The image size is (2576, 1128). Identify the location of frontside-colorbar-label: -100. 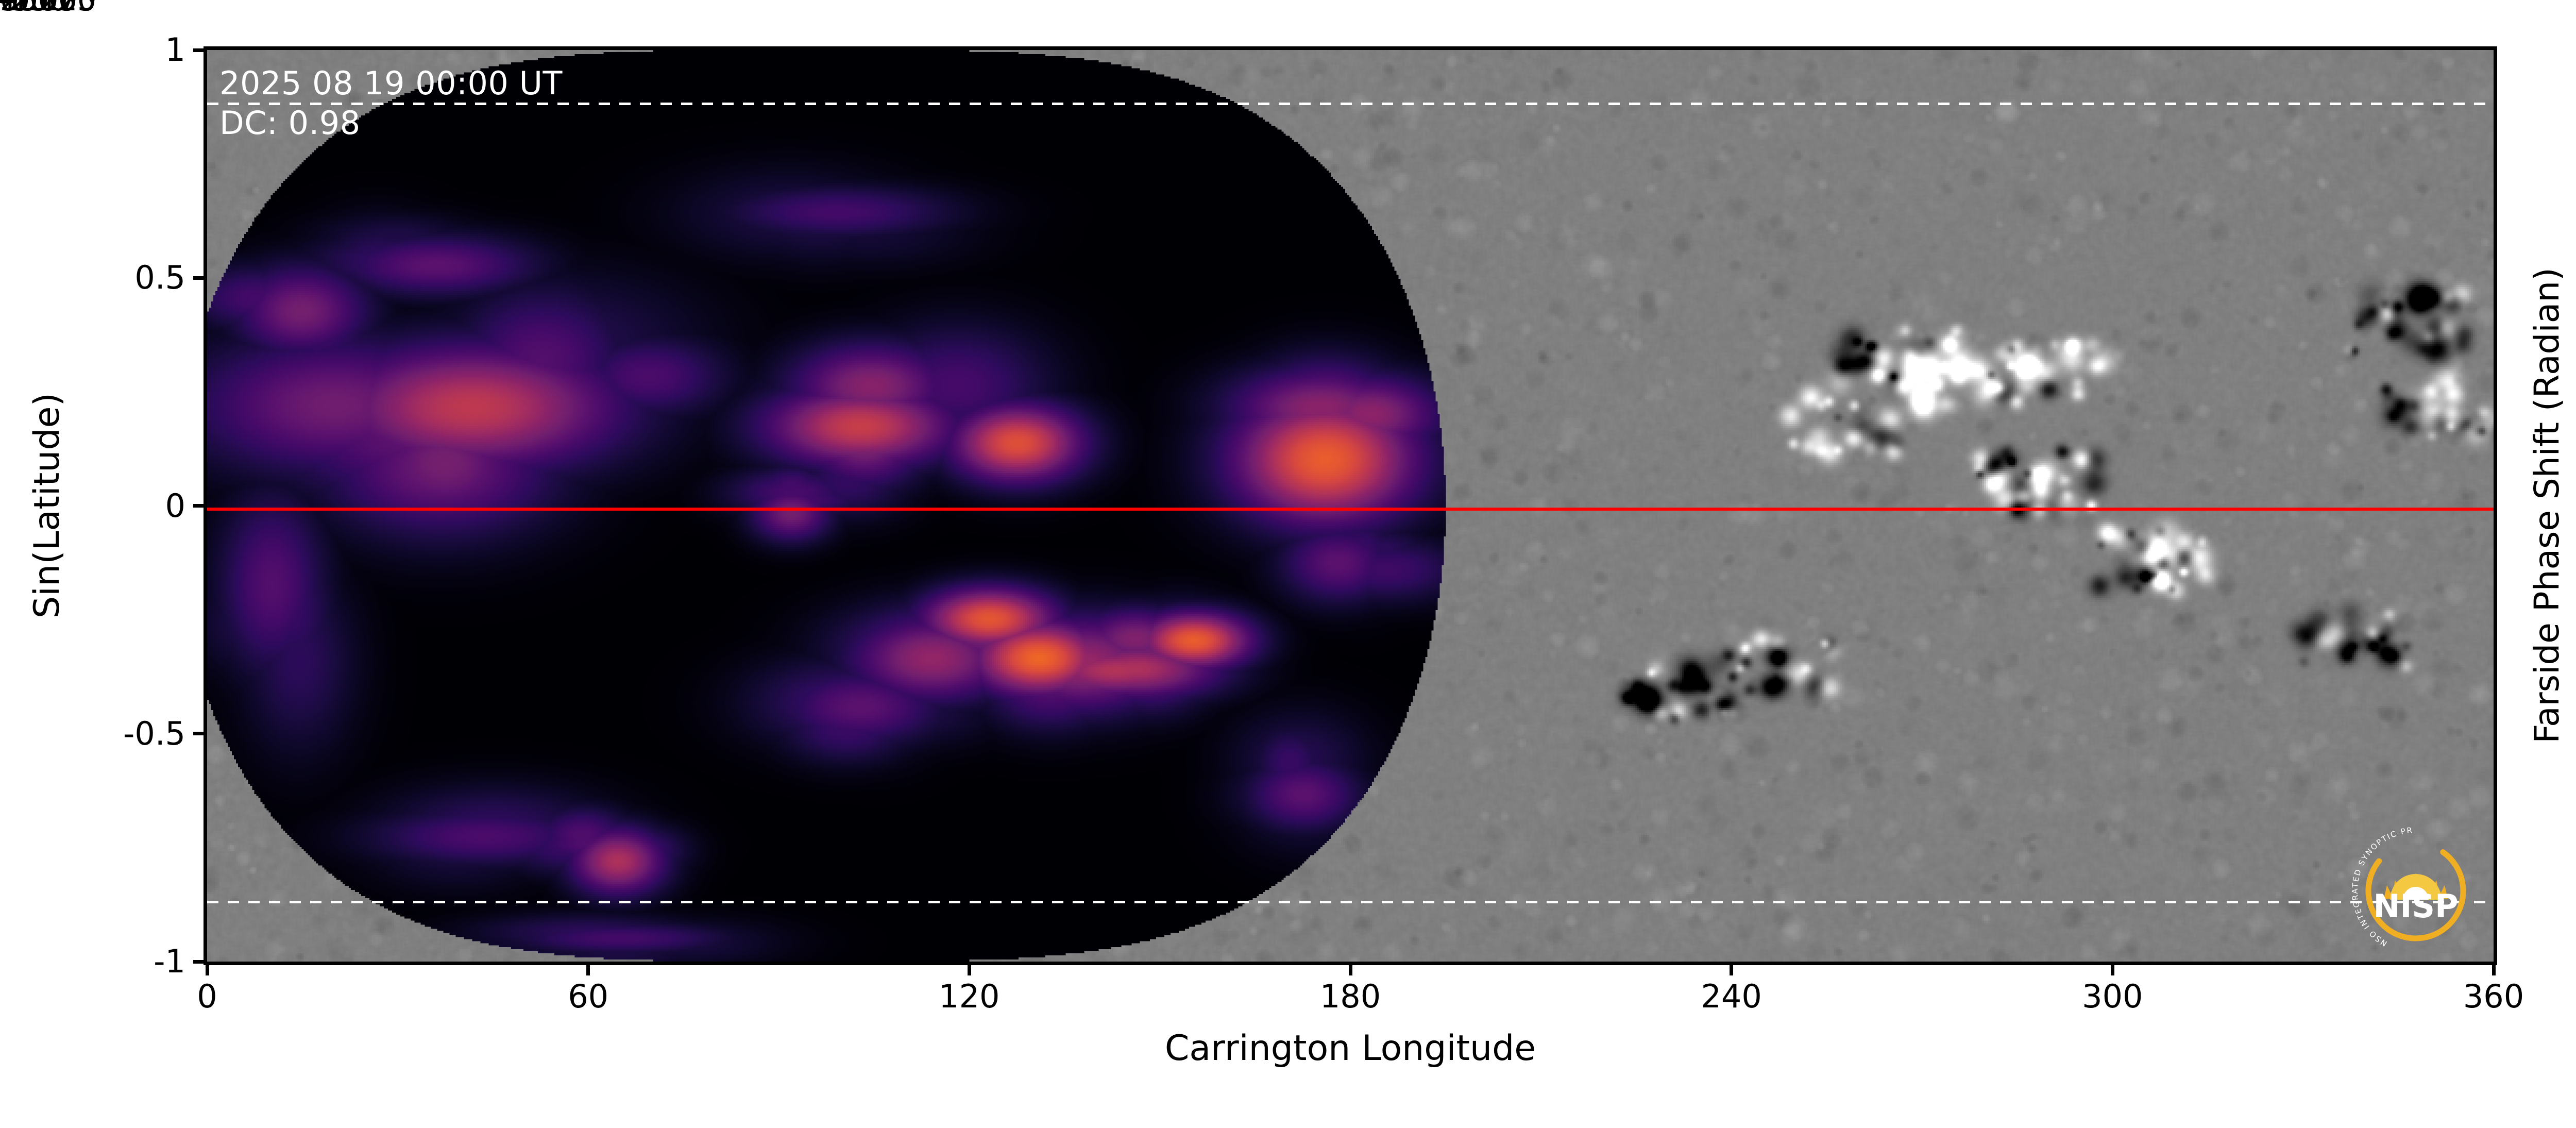
(34, 9).